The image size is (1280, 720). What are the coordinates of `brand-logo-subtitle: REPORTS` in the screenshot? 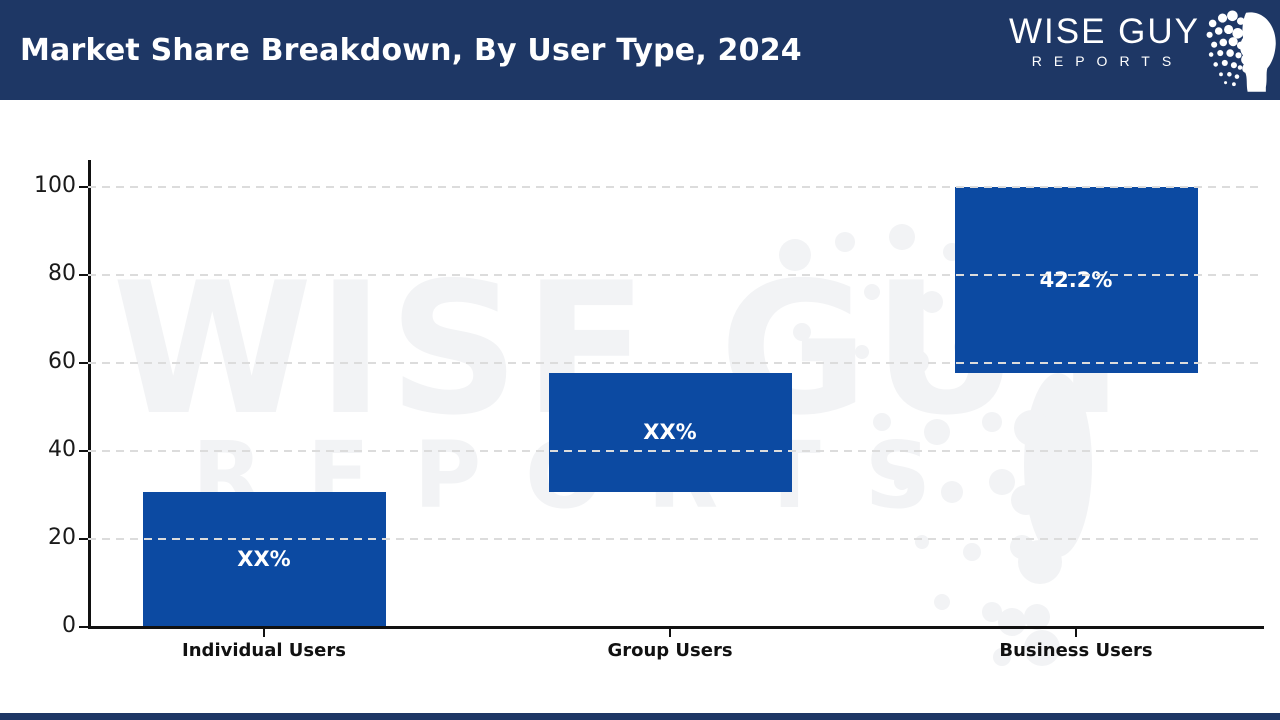 It's located at (1107, 60).